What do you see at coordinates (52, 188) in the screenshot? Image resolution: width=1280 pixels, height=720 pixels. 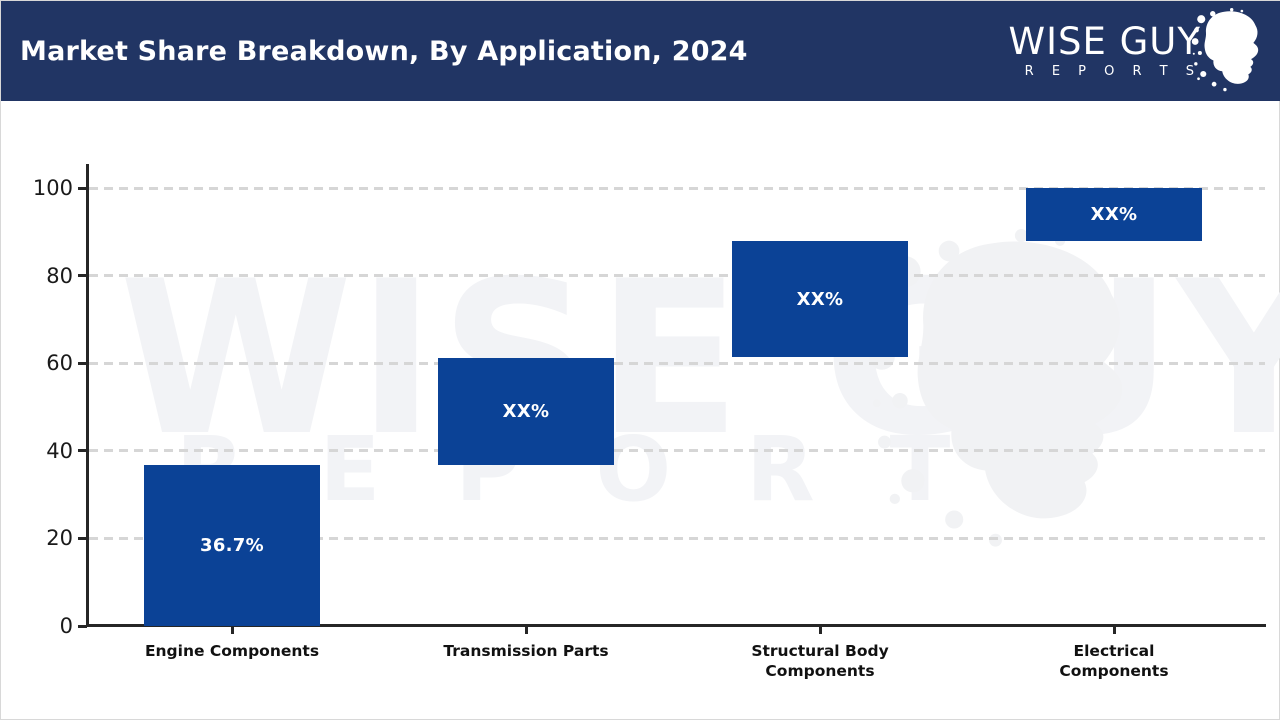 I see `y-tick-label: 100` at bounding box center [52, 188].